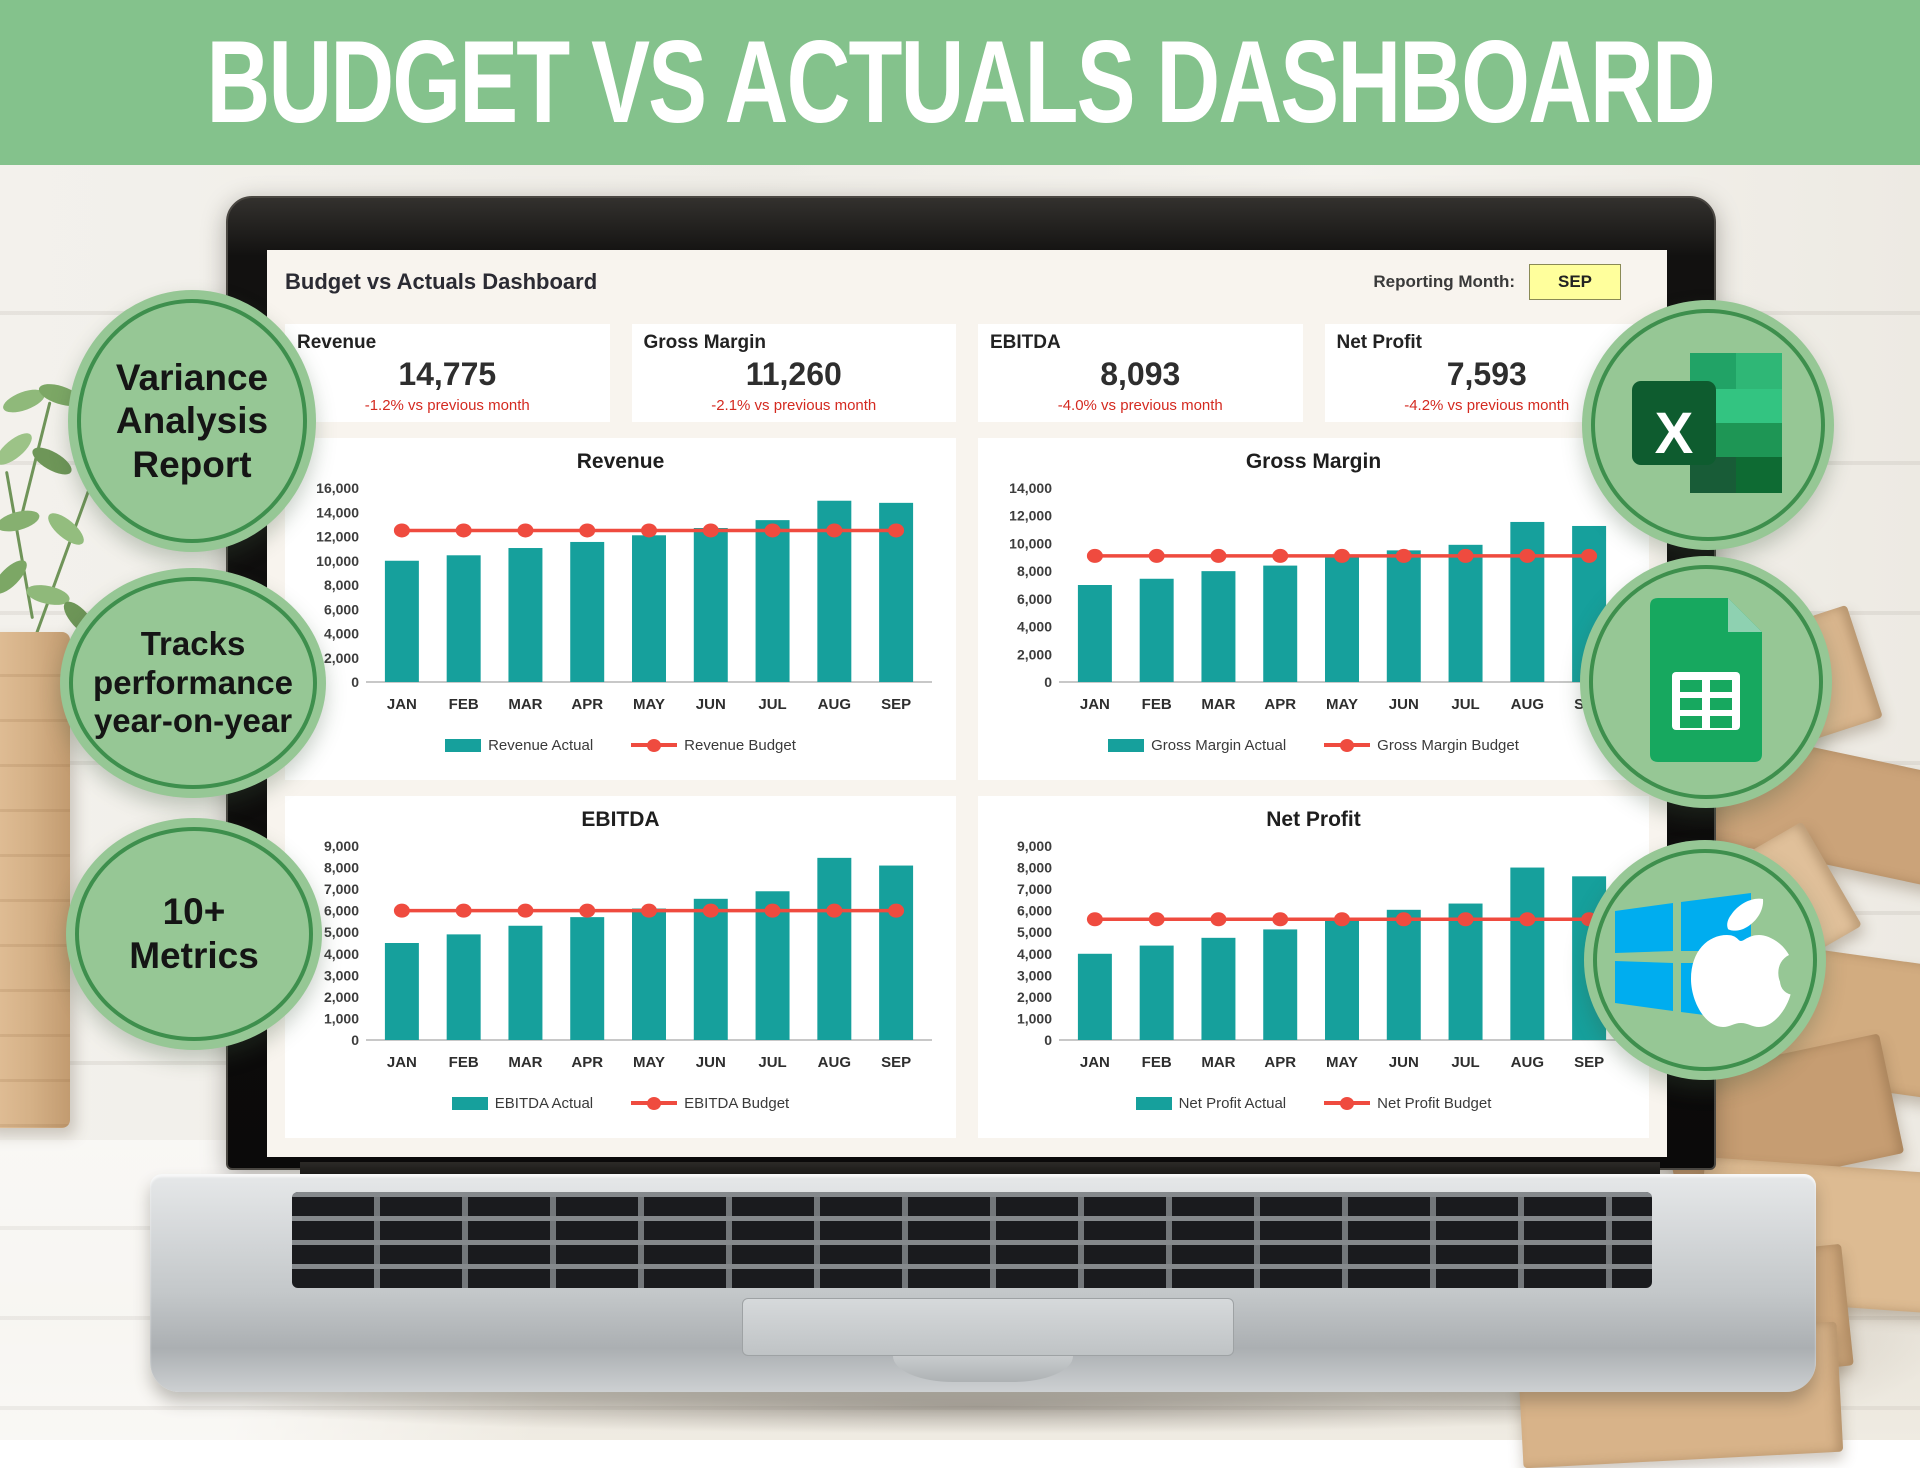  Describe the element at coordinates (1708, 425) in the screenshot. I see `excel-icon: X` at that location.